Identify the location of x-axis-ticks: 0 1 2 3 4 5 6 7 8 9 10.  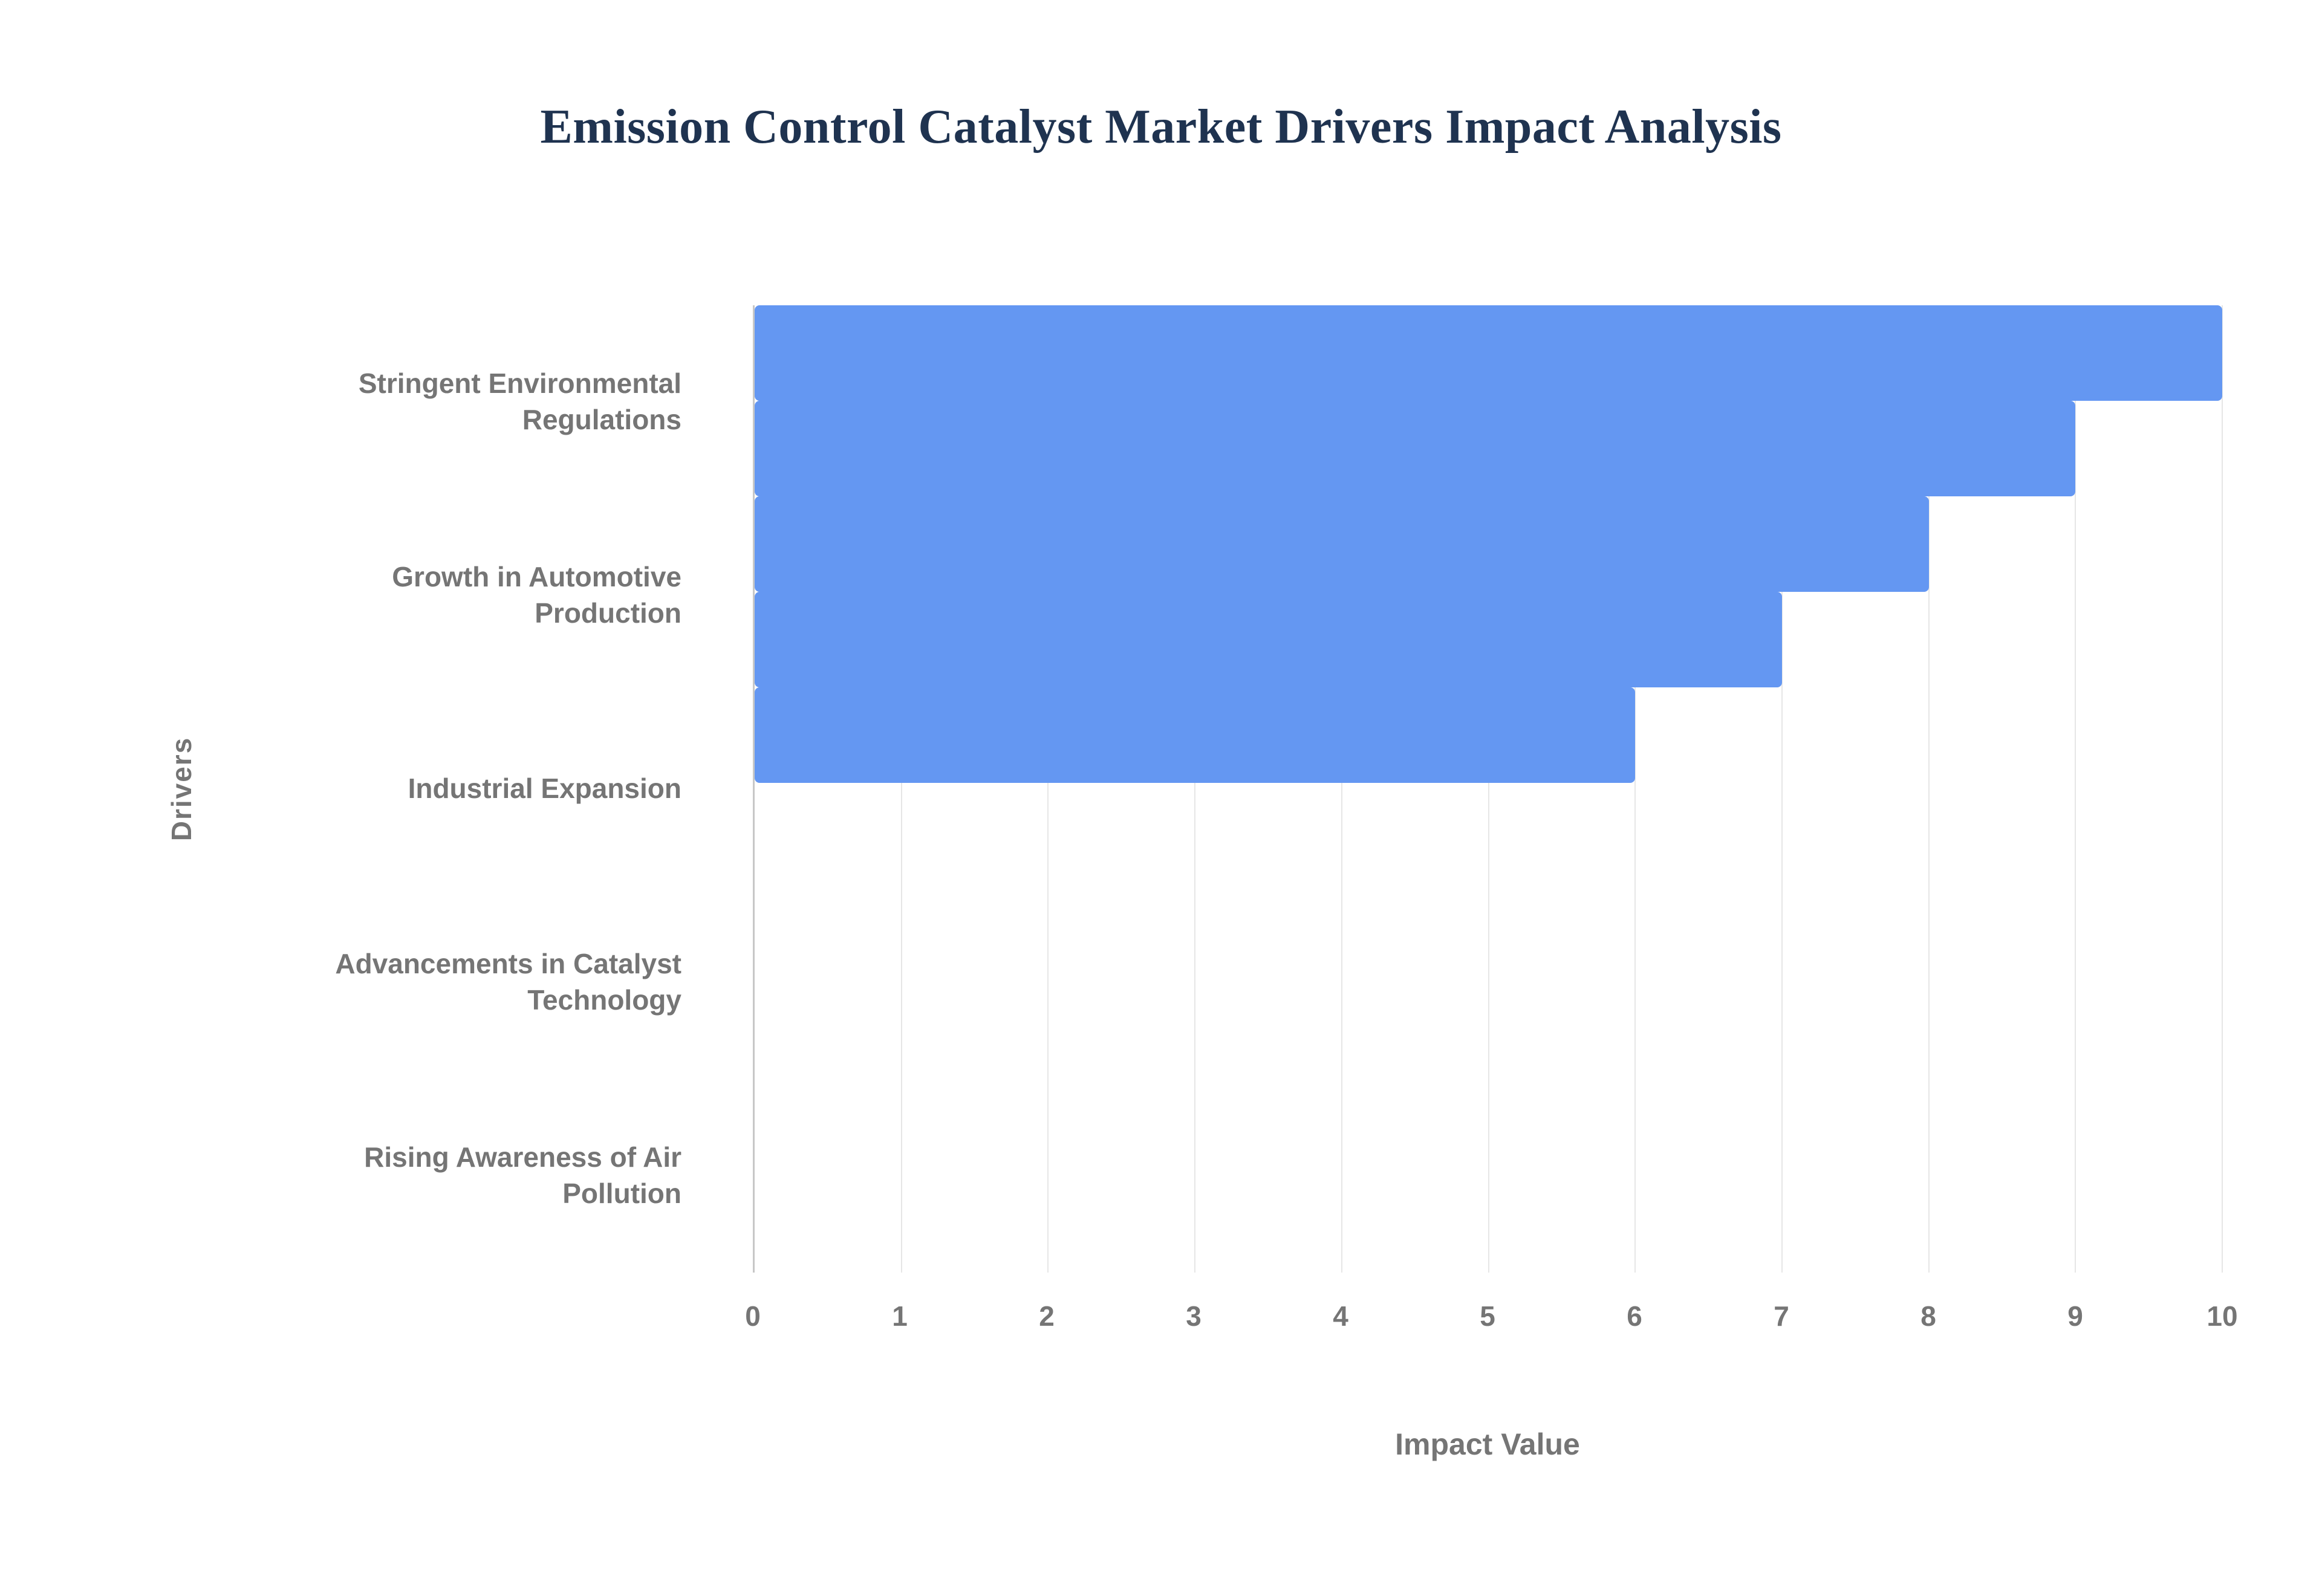
(1491, 1321).